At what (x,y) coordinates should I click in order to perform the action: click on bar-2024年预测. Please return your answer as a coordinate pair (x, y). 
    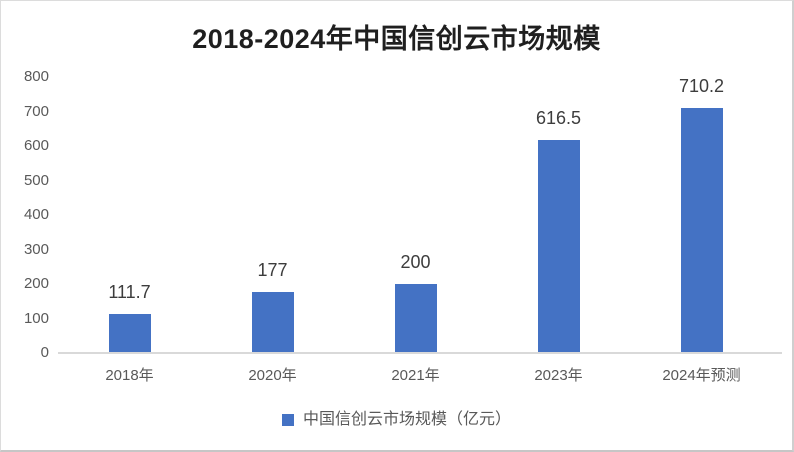
    Looking at the image, I should click on (701, 230).